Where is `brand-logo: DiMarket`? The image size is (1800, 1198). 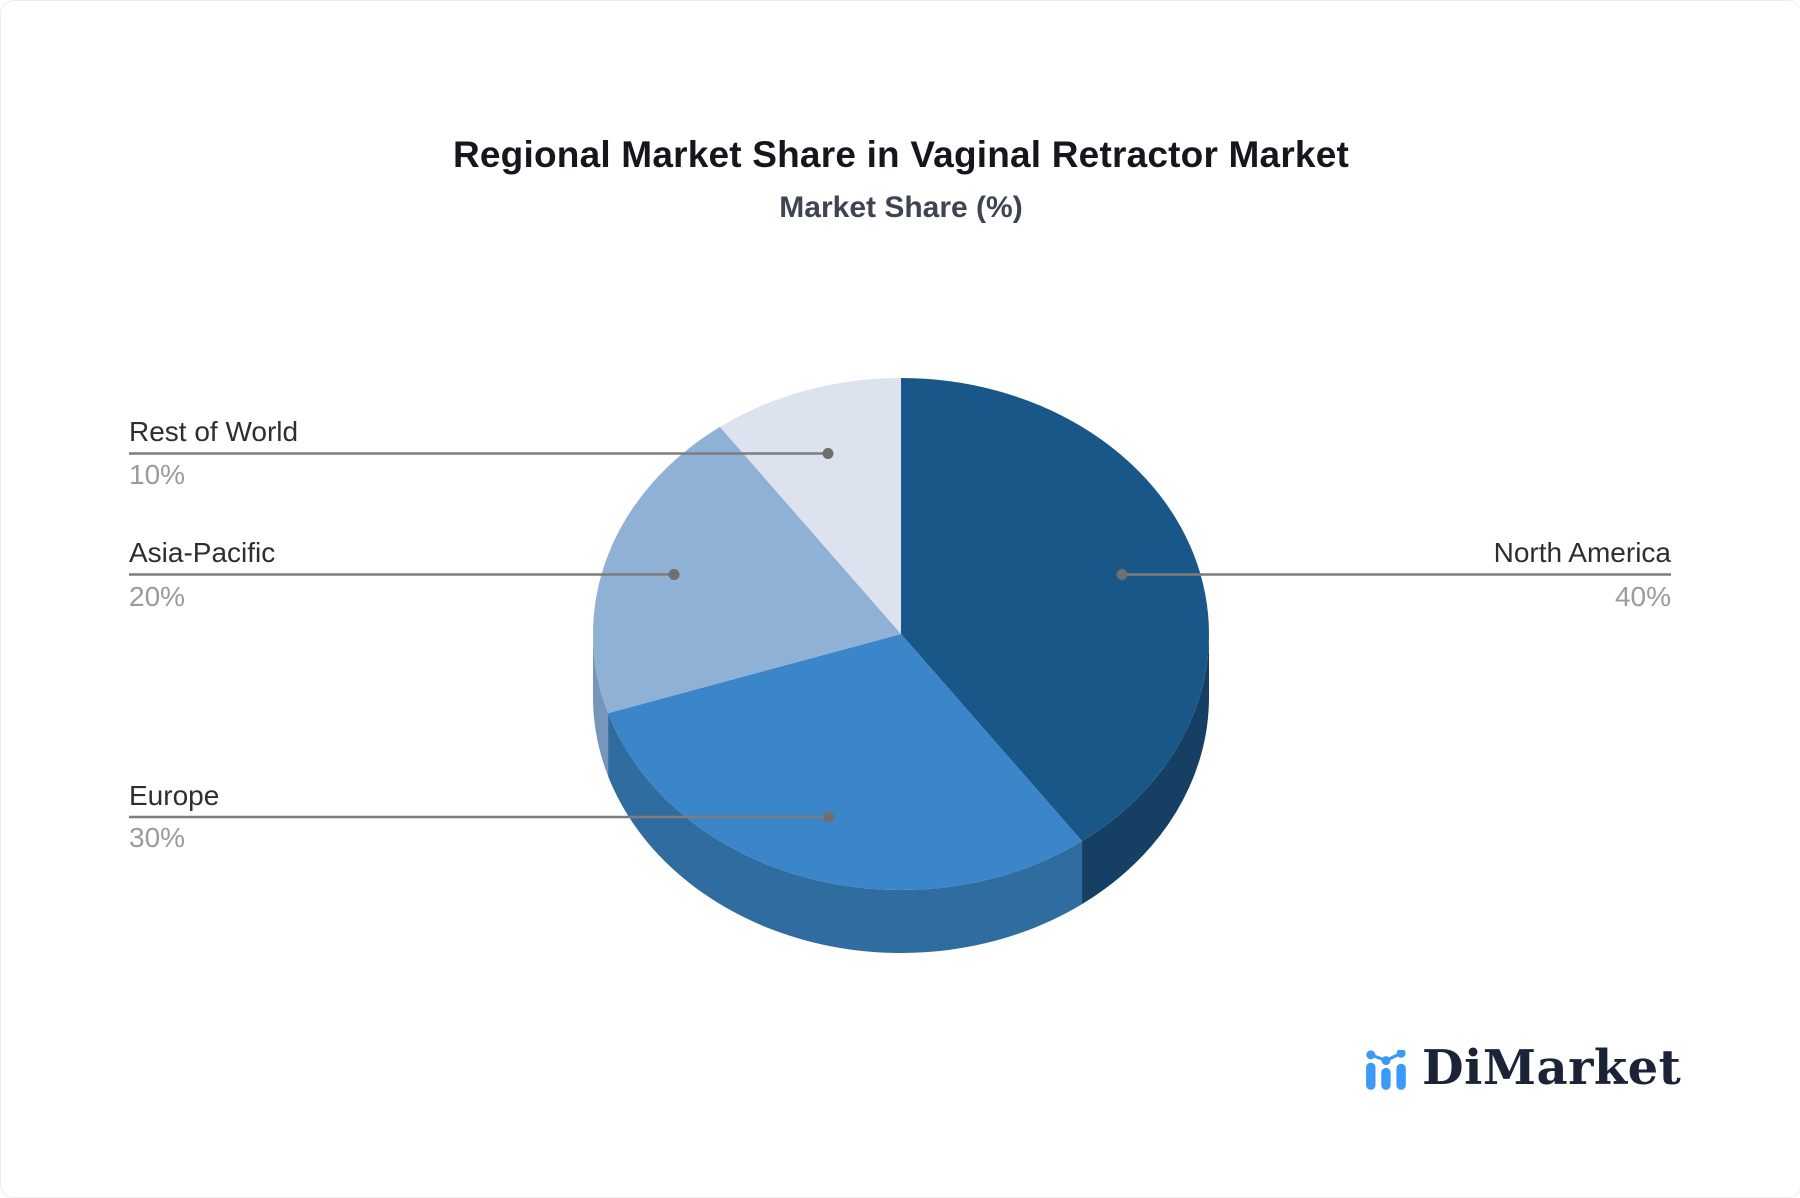 brand-logo: DiMarket is located at coordinates (1523, 1068).